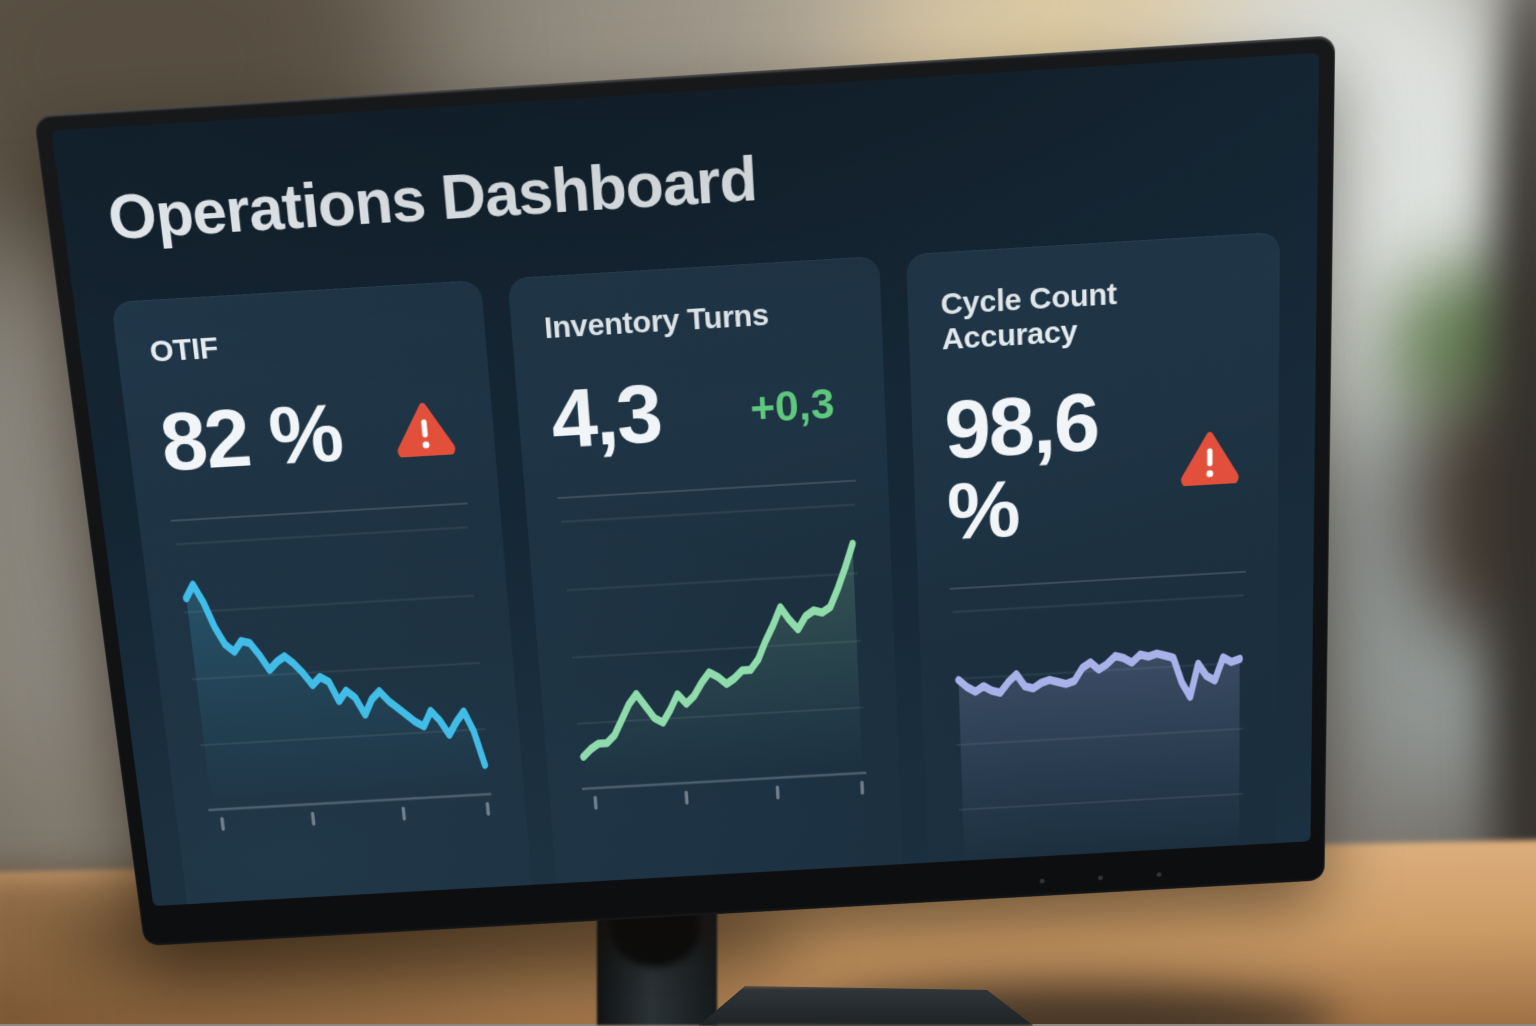 The image size is (1536, 1026). I want to click on page-title: Operations Dashboard, so click(692, 181).